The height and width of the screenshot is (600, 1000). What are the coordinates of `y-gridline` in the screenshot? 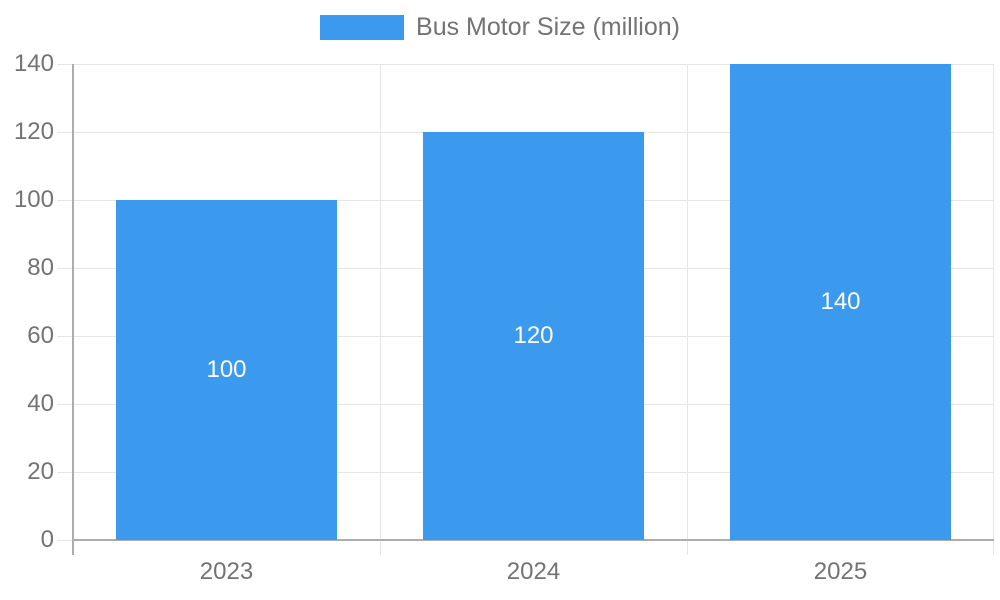 It's located at (525, 64).